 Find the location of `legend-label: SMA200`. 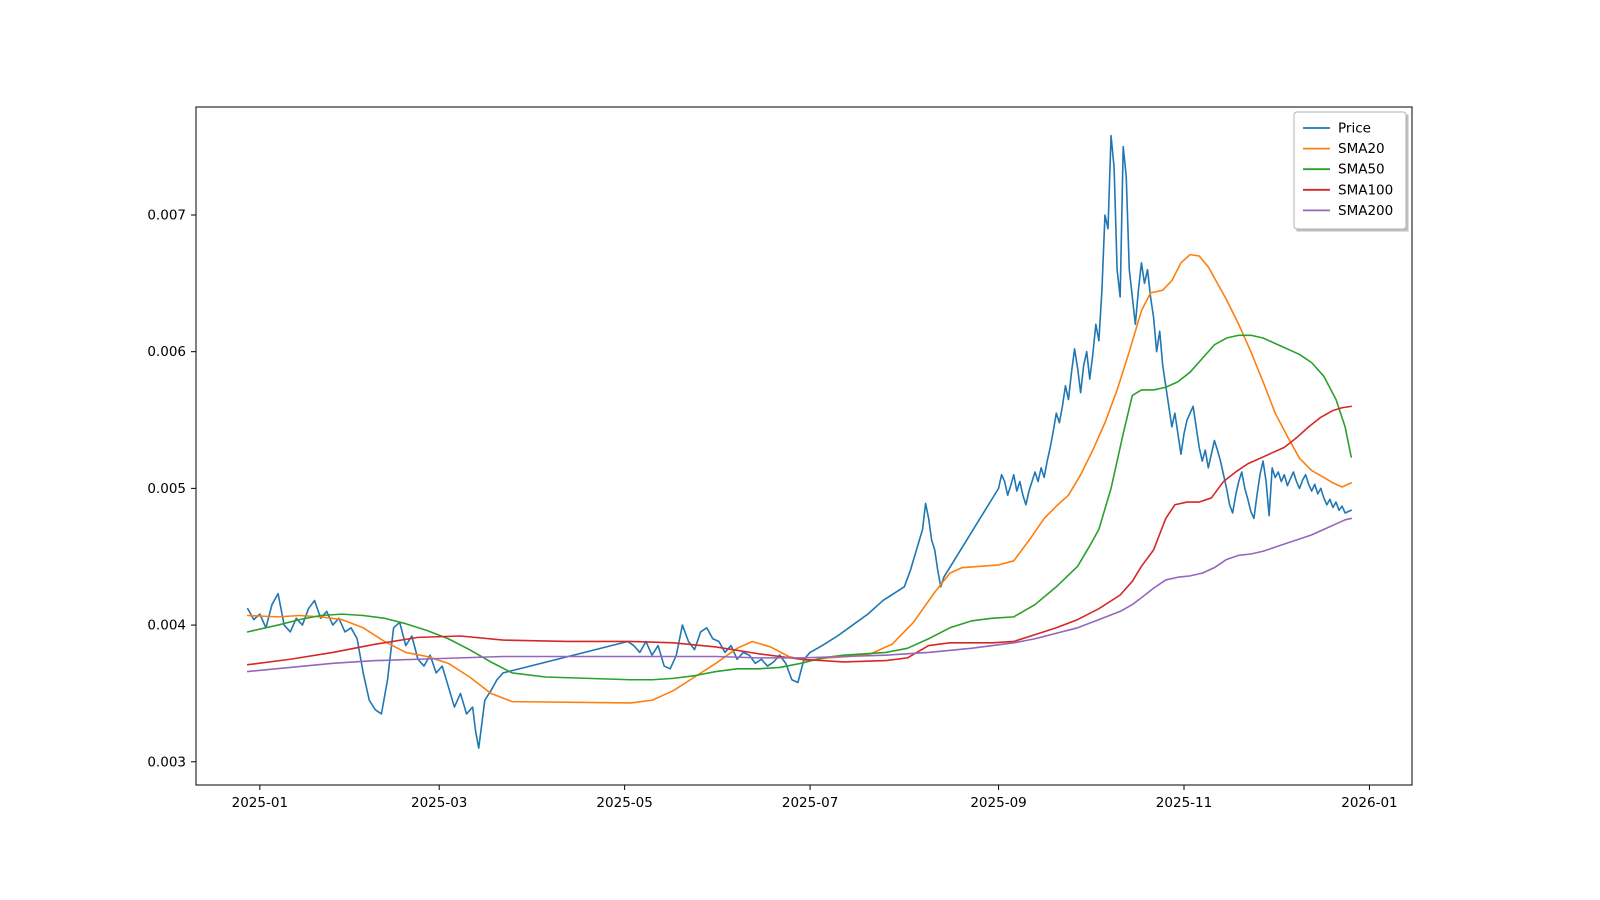

legend-label: SMA200 is located at coordinates (1365, 211).